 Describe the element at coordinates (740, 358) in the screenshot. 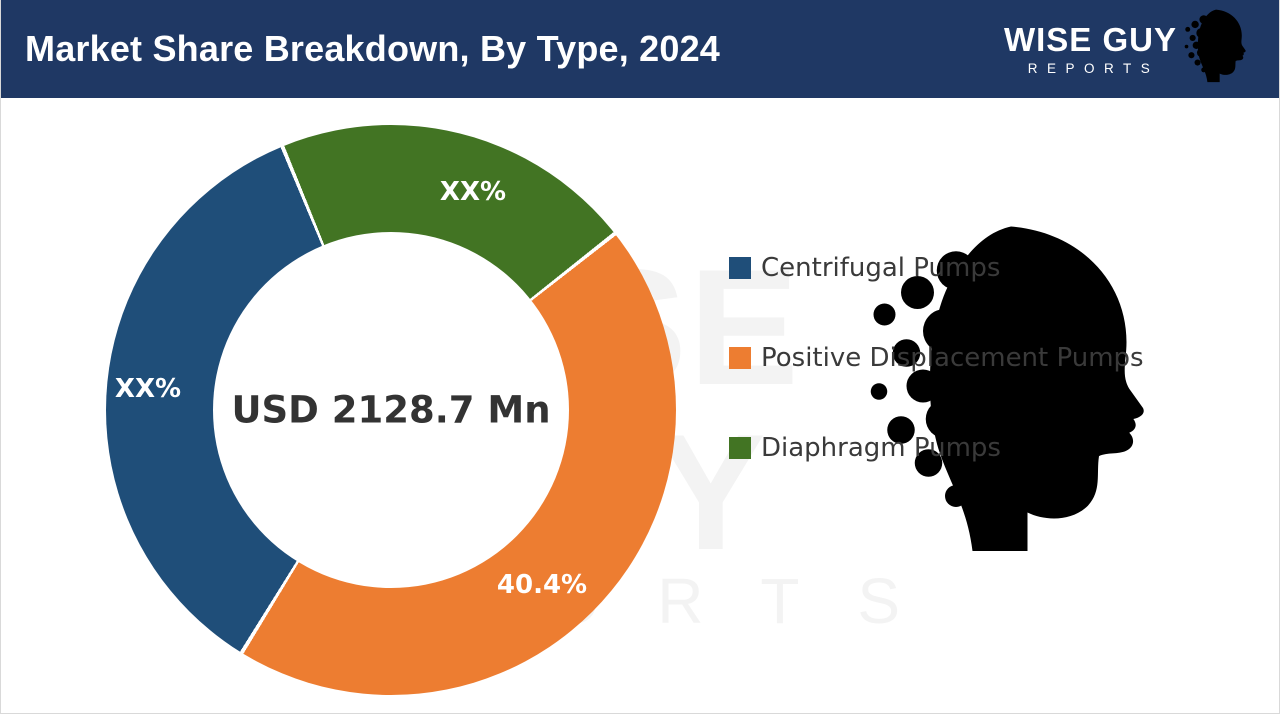

I see `legend-swatch-positive-displacement` at that location.